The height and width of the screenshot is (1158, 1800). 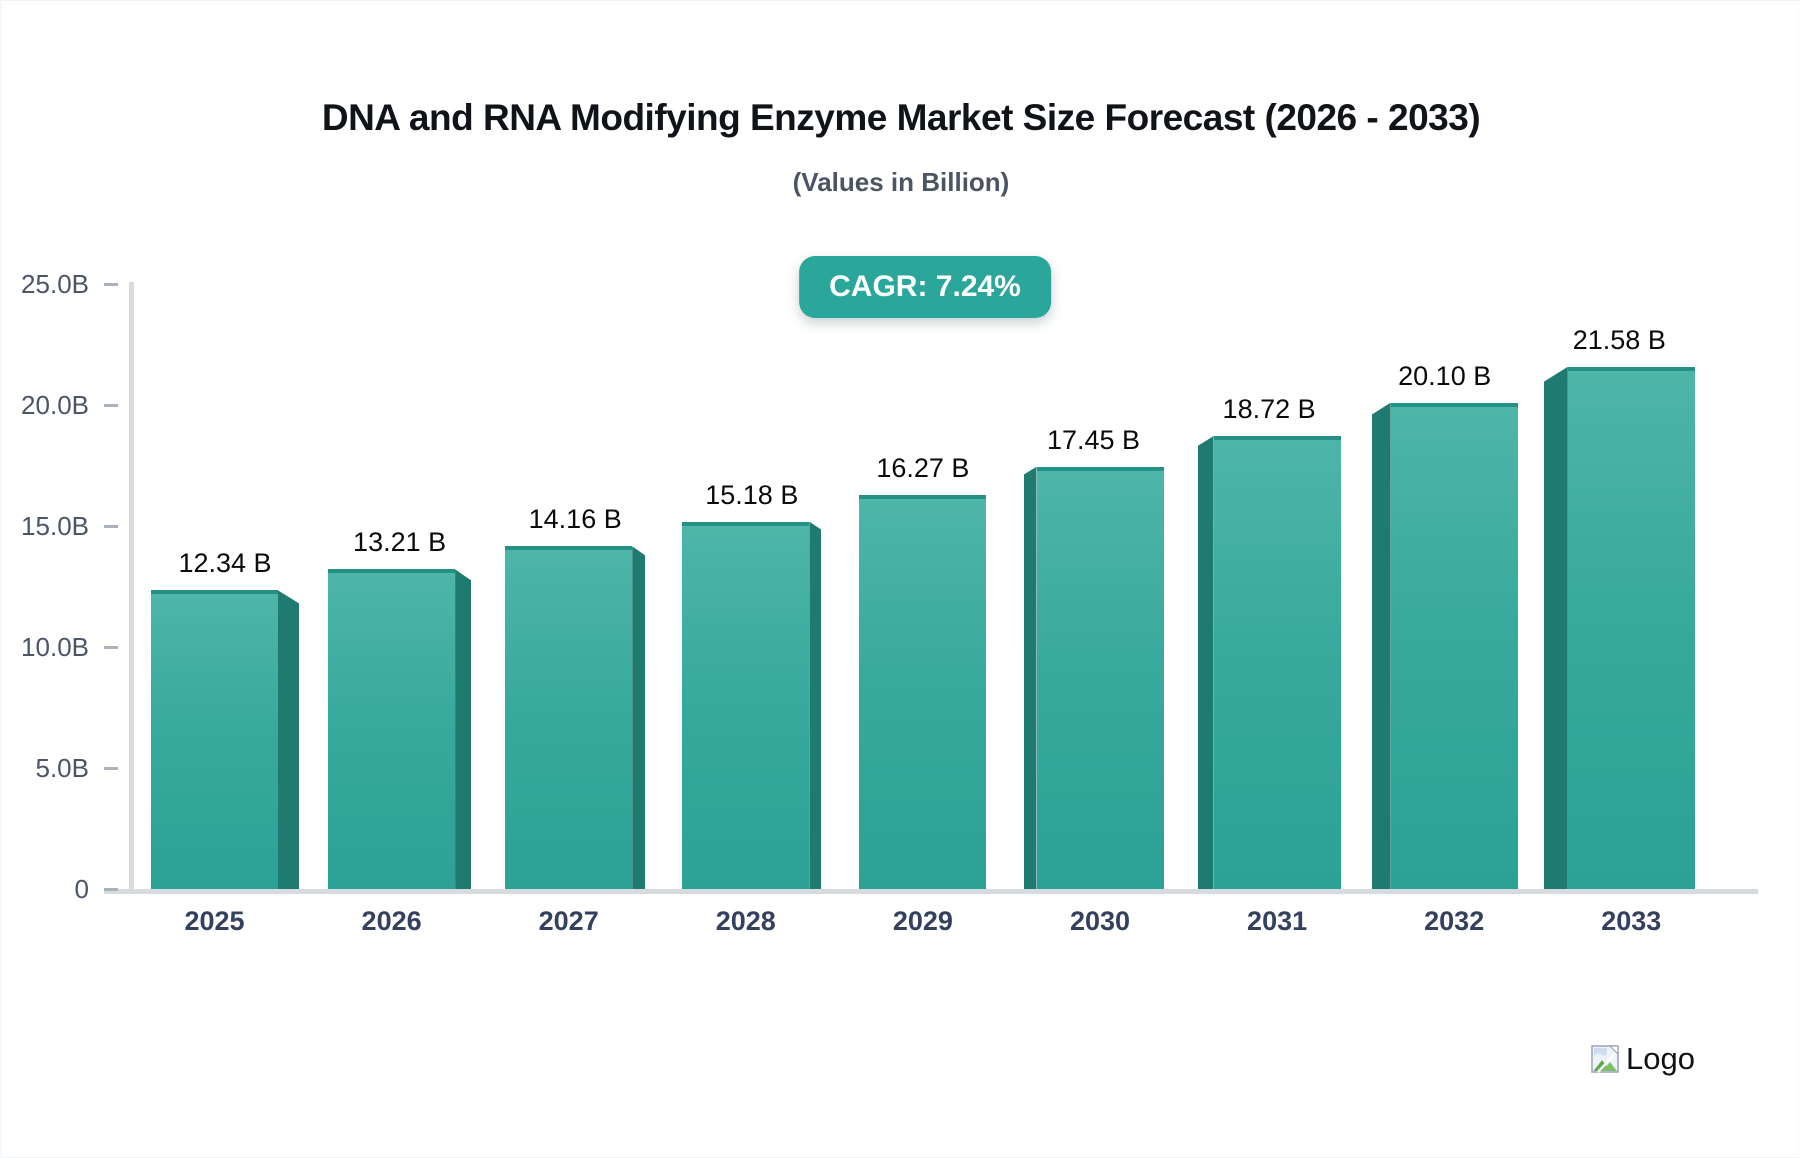 What do you see at coordinates (55, 405) in the screenshot?
I see `y-axis-tick-label: 20.0B` at bounding box center [55, 405].